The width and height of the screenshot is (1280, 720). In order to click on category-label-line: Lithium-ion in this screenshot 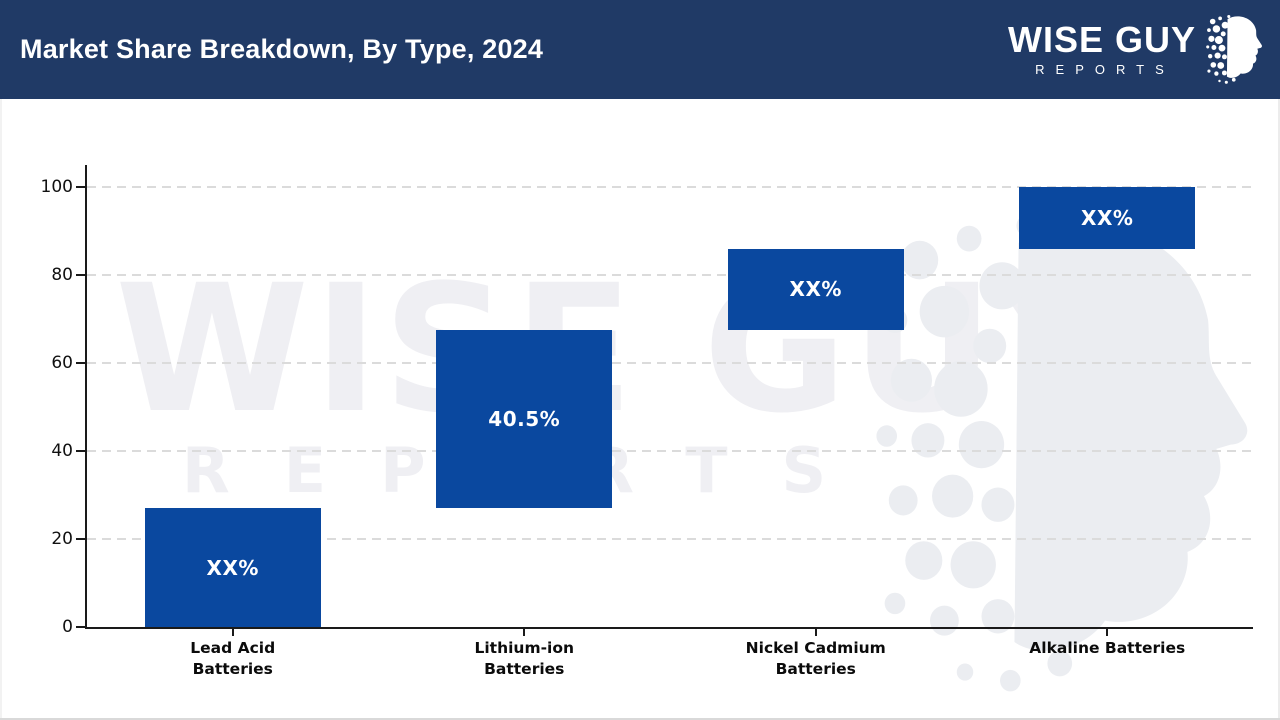, I will do `click(524, 648)`.